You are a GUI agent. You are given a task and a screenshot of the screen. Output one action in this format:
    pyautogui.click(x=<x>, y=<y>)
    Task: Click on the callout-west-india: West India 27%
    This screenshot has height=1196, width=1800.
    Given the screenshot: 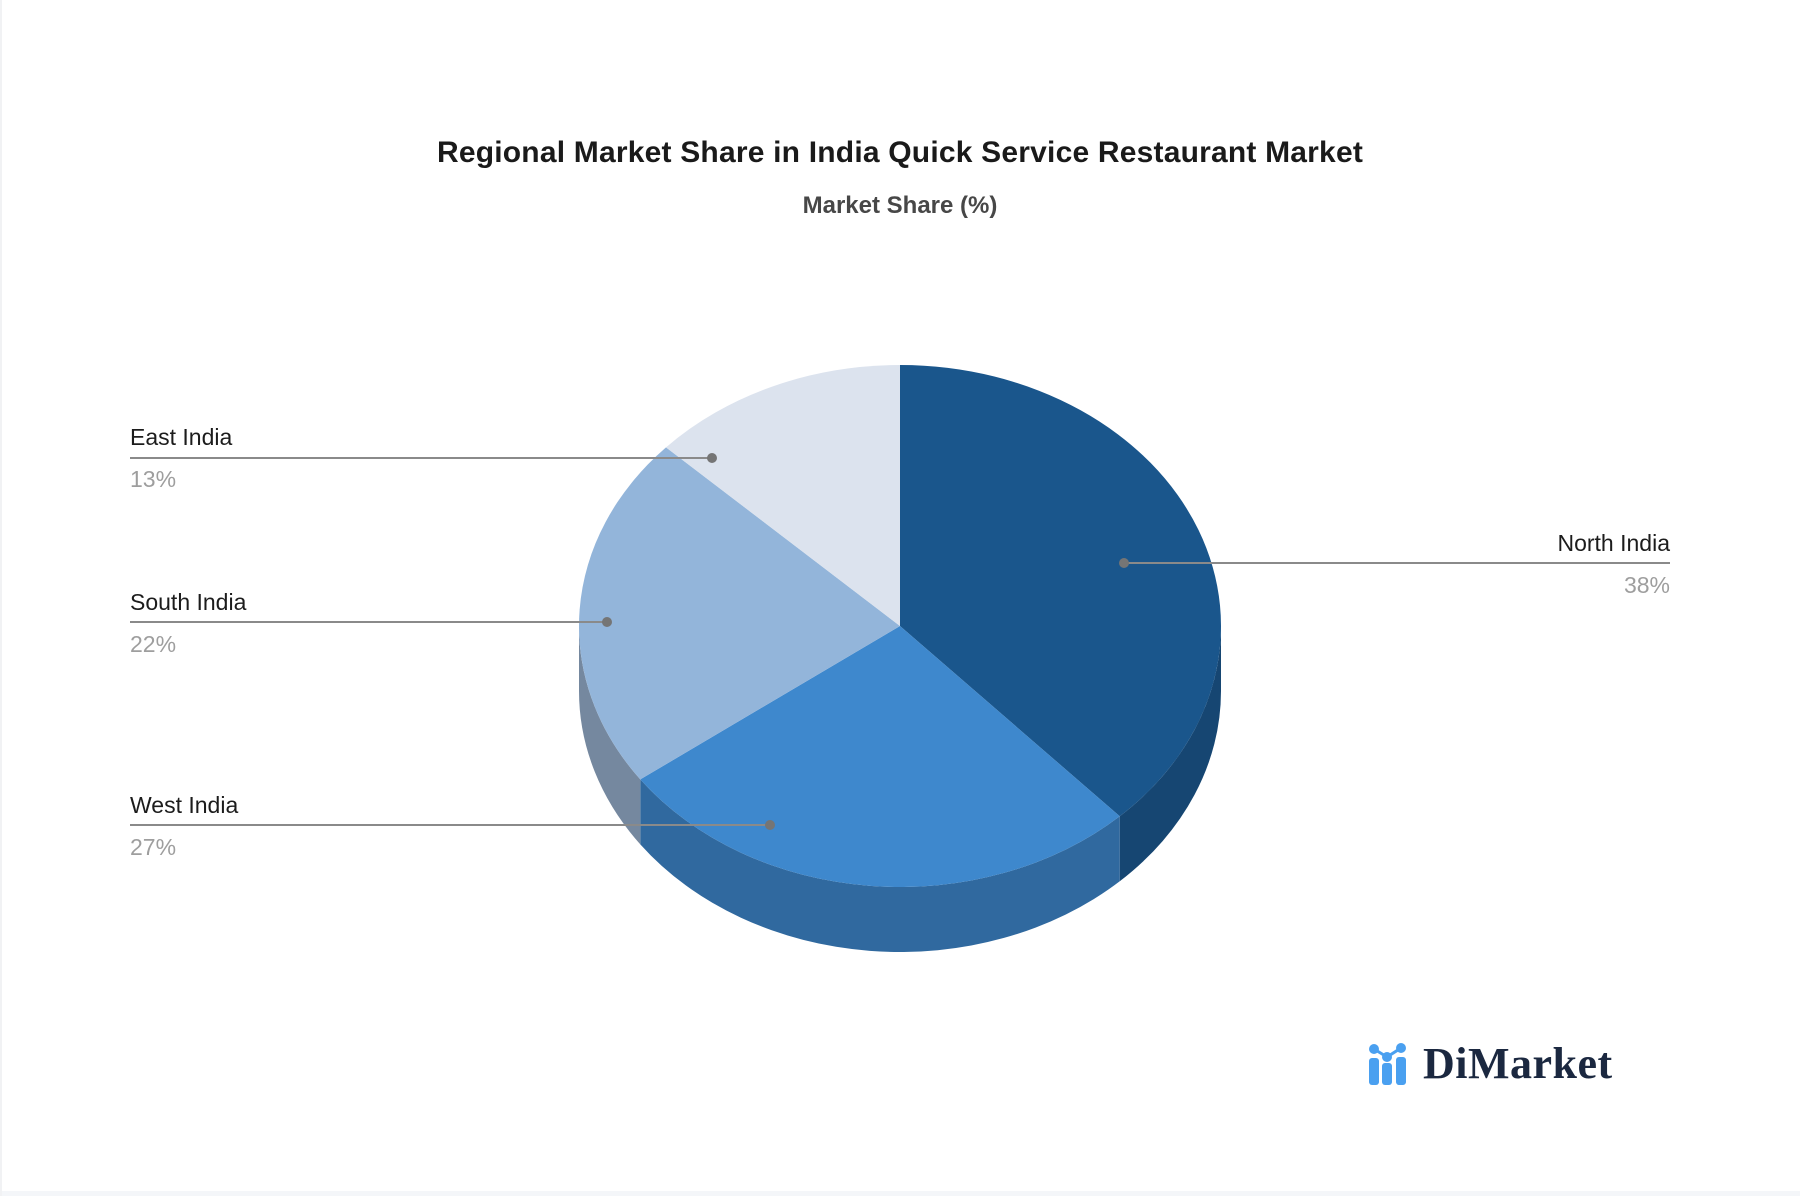 What is the action you would take?
    pyautogui.click(x=184, y=826)
    